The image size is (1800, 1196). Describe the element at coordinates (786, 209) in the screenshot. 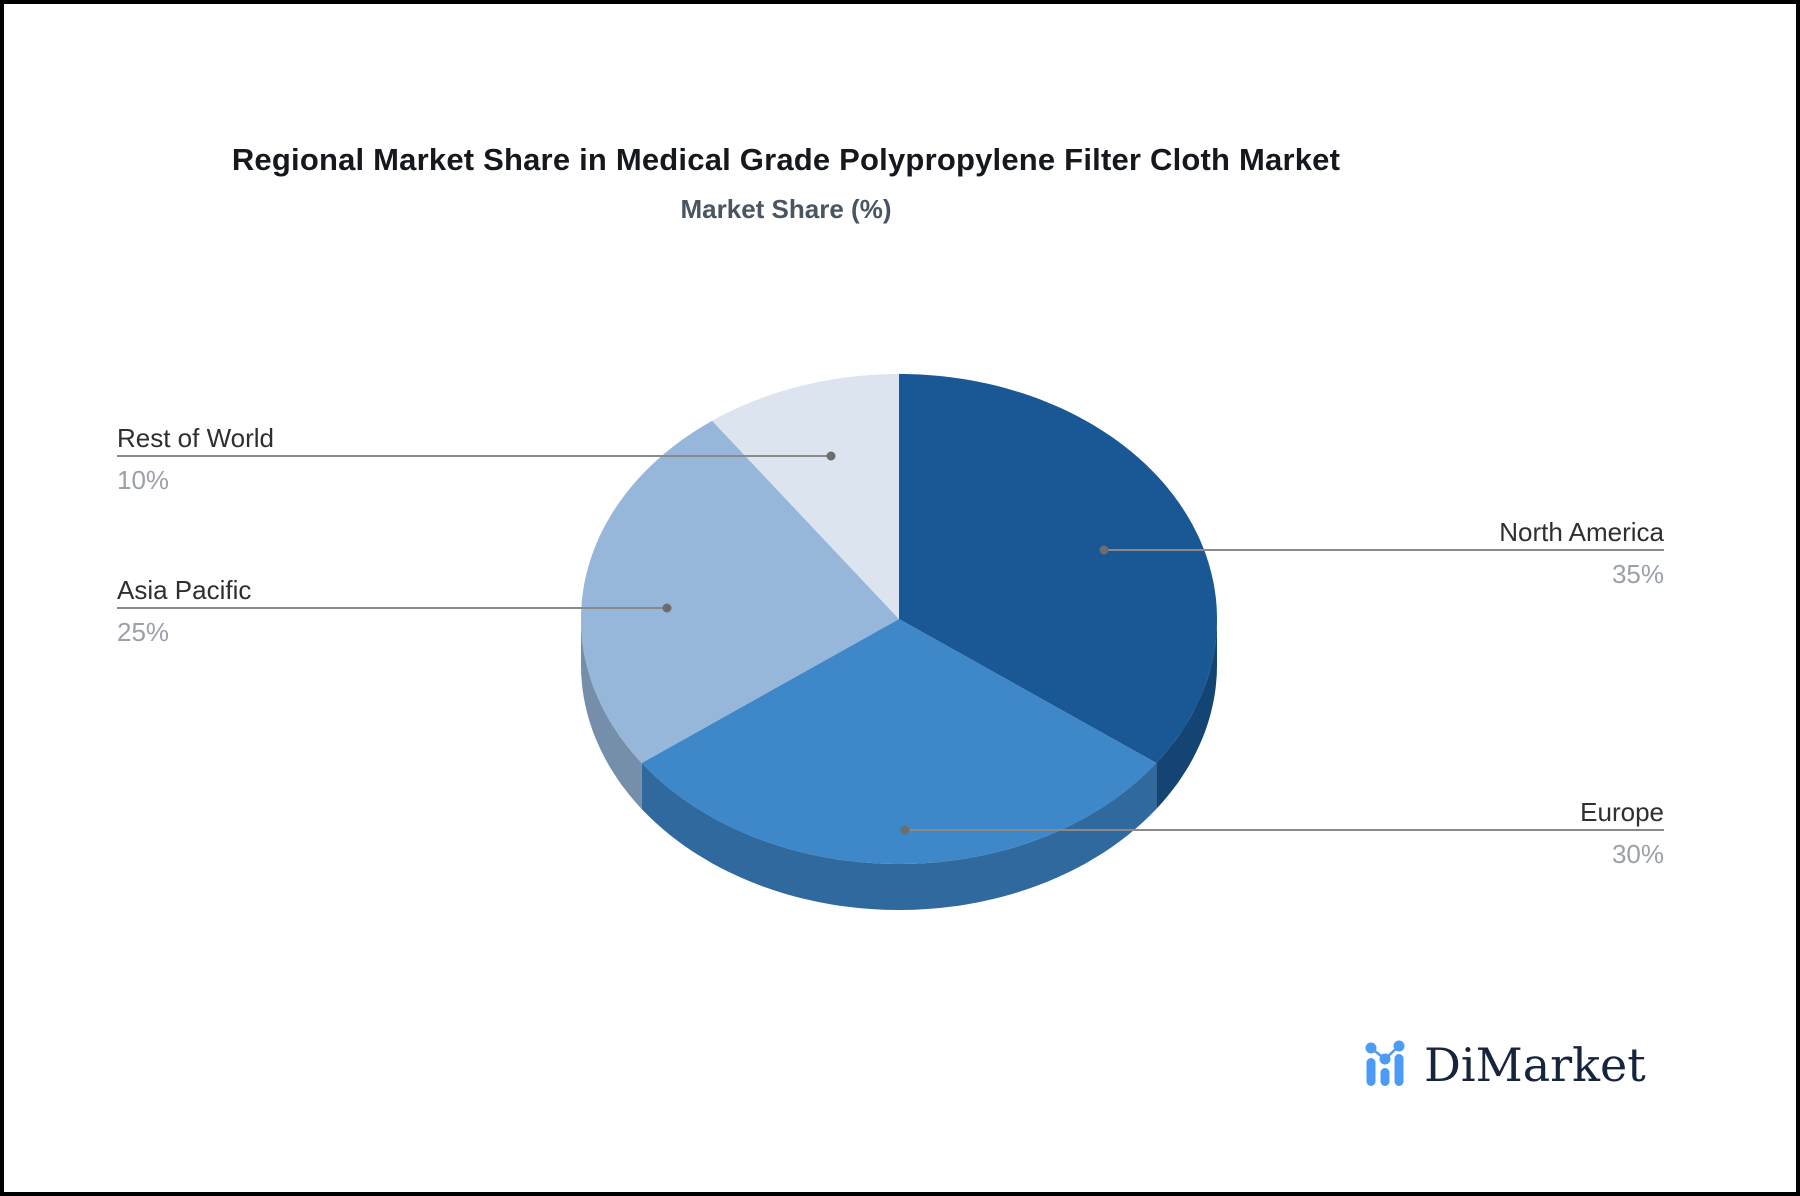

I see `chart-subtitle: Market Share (%)` at that location.